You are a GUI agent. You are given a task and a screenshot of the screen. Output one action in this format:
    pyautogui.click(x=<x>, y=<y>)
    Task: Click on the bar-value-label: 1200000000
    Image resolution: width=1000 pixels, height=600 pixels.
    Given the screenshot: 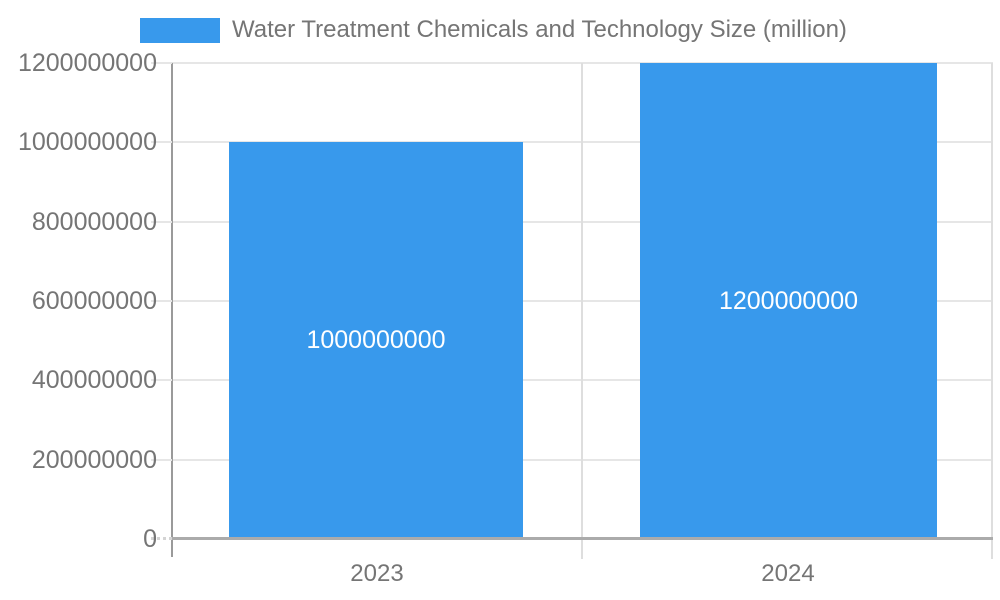 What is the action you would take?
    pyautogui.click(x=788, y=300)
    